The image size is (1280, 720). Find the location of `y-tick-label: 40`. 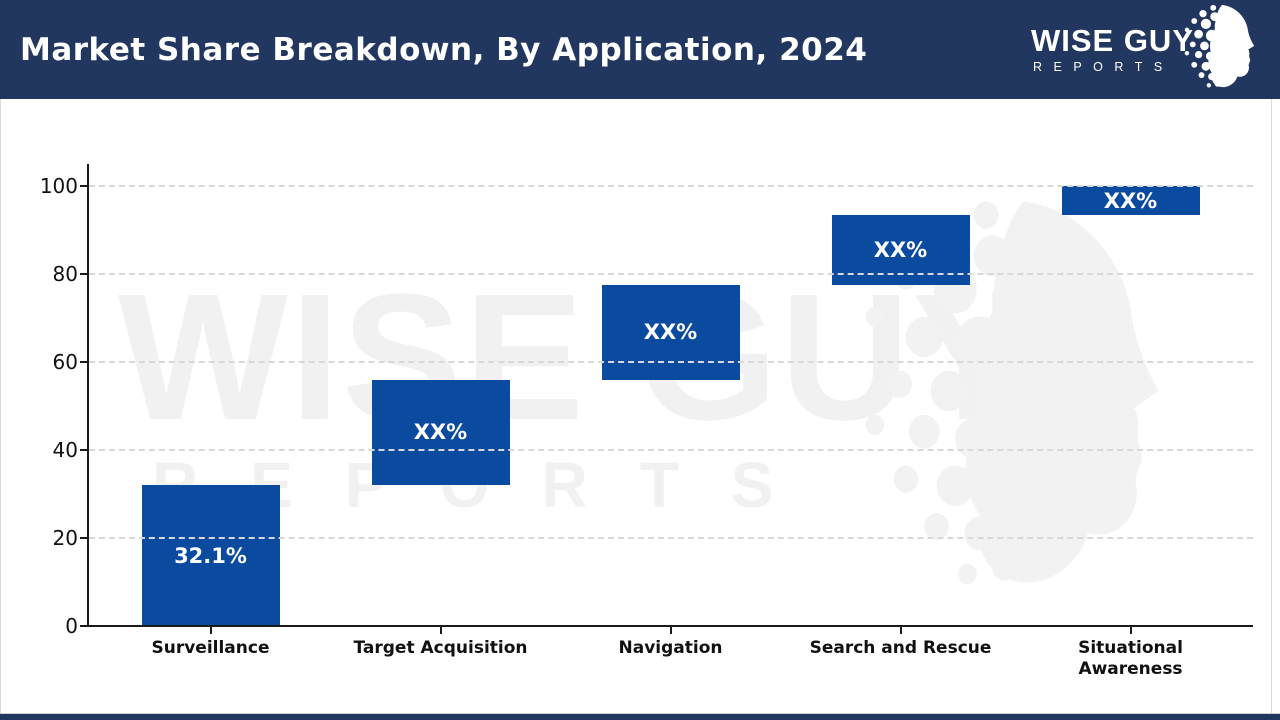

y-tick-label: 40 is located at coordinates (65, 450).